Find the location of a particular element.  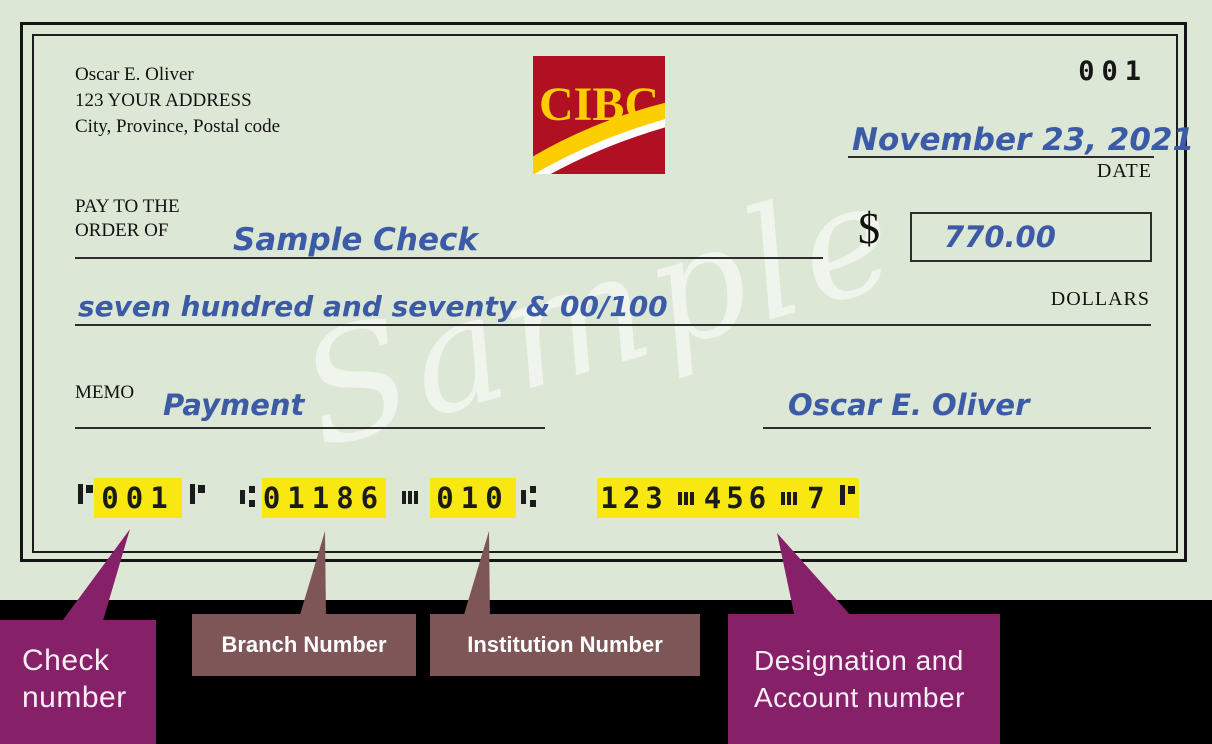

payee-line is located at coordinates (449, 258).